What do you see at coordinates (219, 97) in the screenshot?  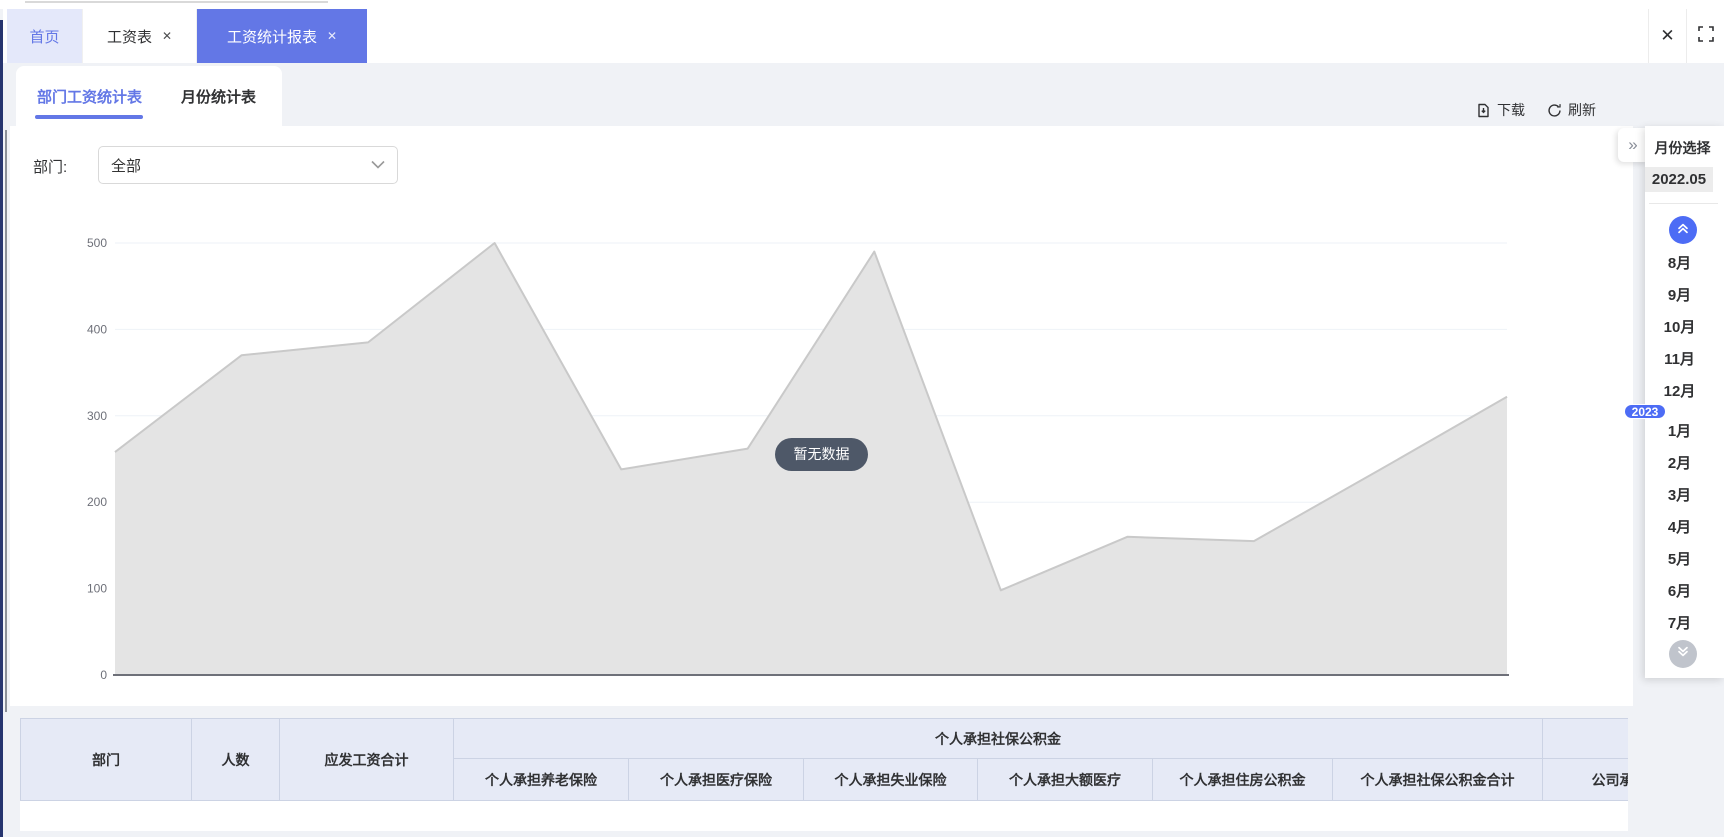 I see `subtab-month-stats: 月份统计表` at bounding box center [219, 97].